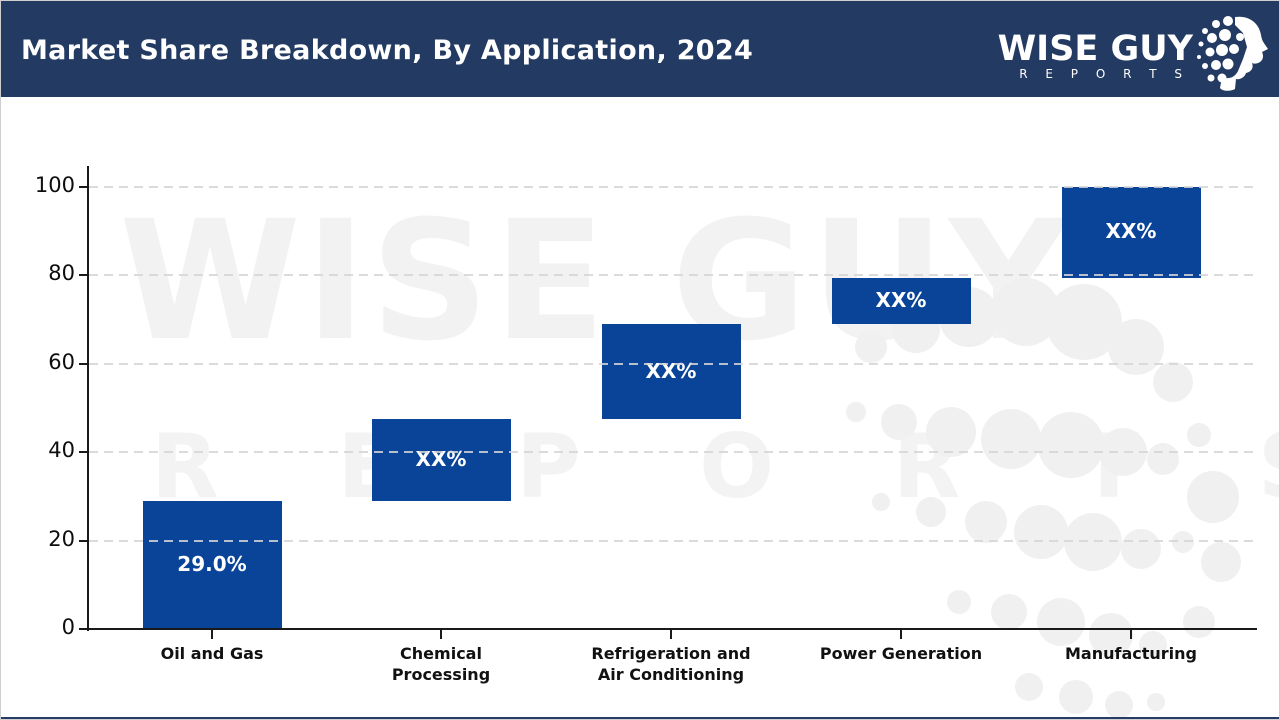 The height and width of the screenshot is (720, 1280). Describe the element at coordinates (1095, 49) in the screenshot. I see `brand-name: WISE GUY` at that location.